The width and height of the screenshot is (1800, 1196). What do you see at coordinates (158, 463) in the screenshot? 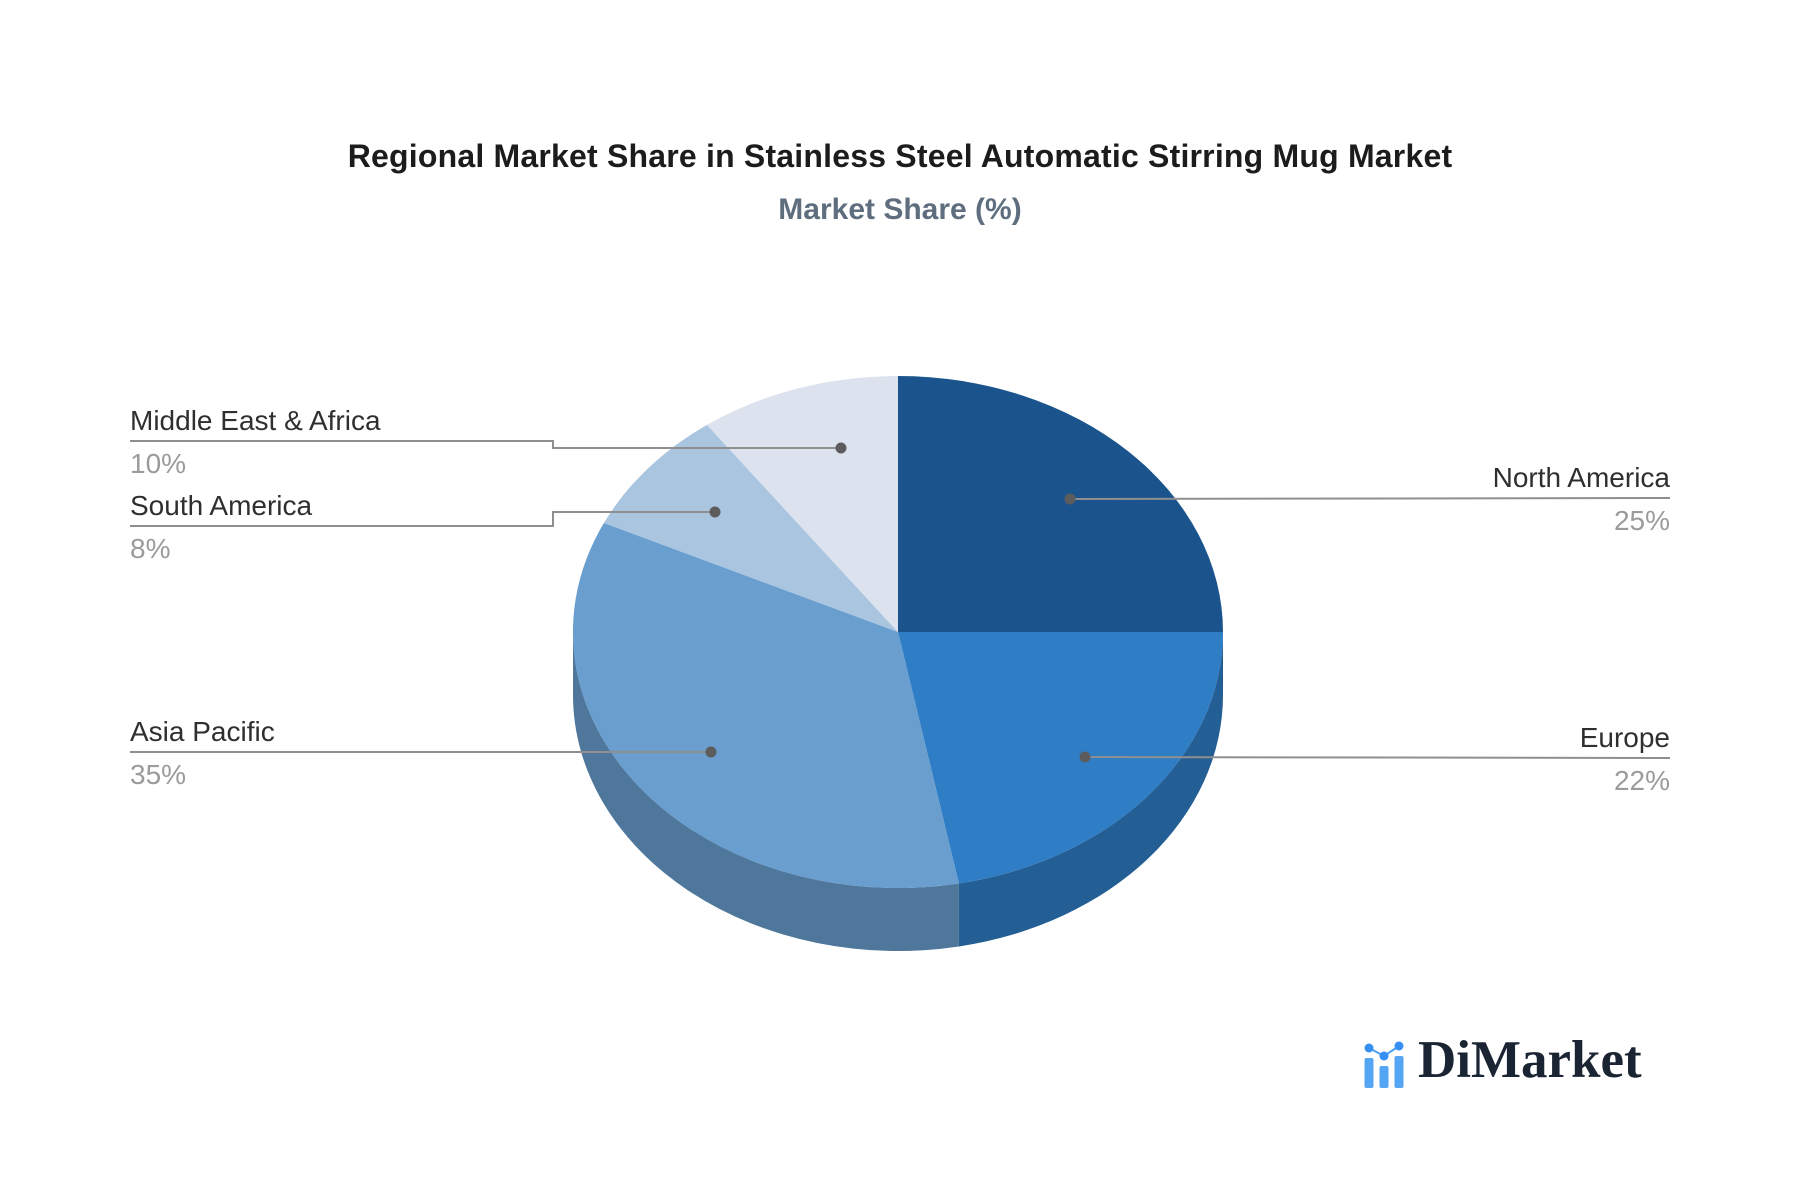
I see `callout-percent: 10%` at bounding box center [158, 463].